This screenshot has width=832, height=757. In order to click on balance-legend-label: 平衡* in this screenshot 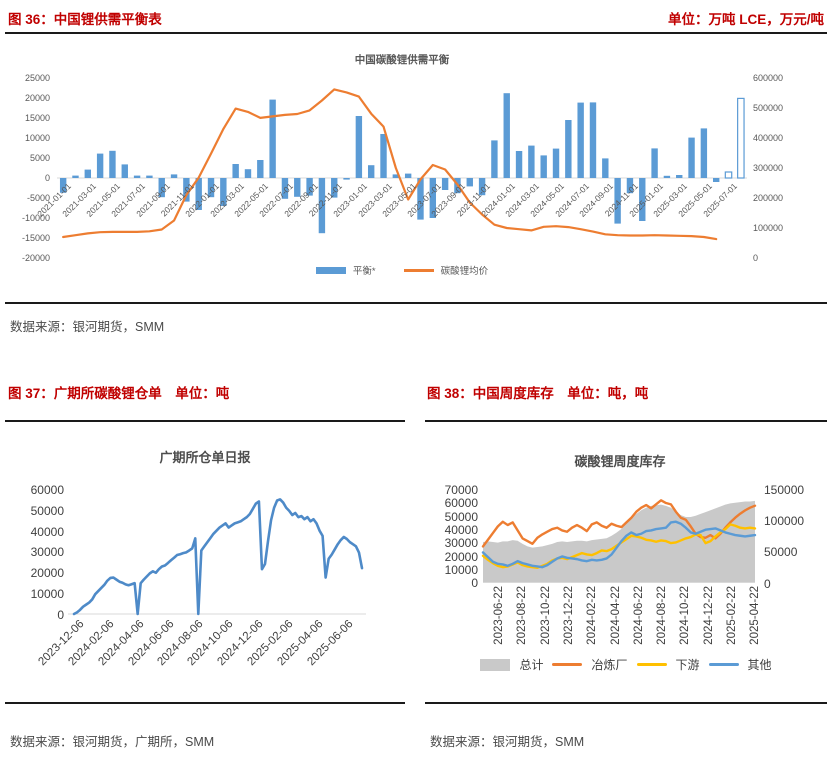, I will do `click(364, 271)`.